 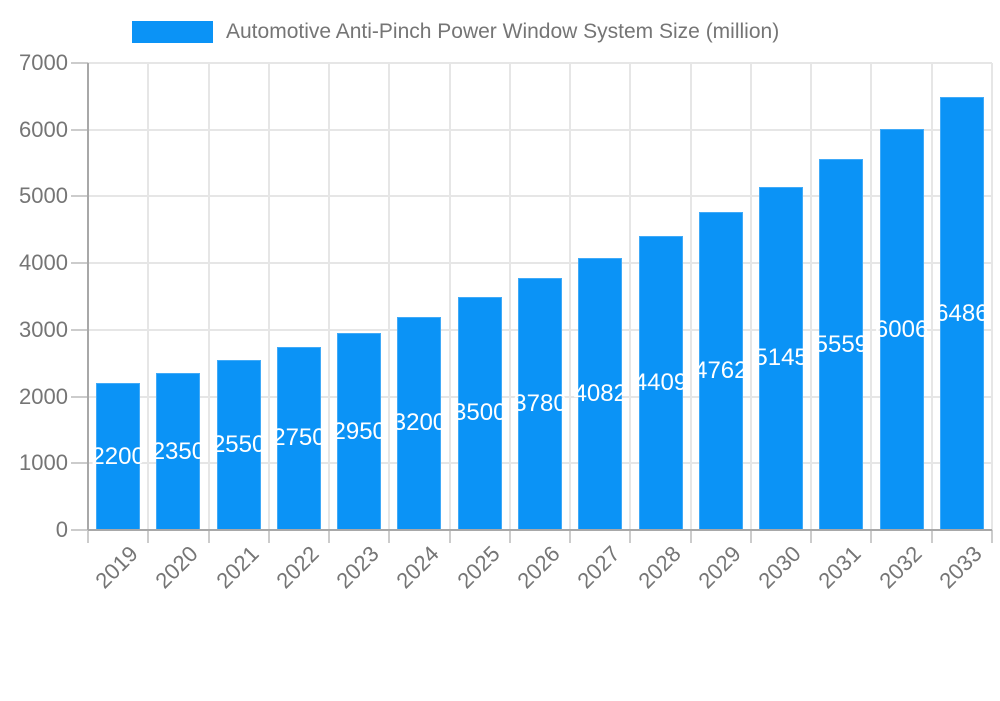 I want to click on x-axis-line, so click(x=540, y=530).